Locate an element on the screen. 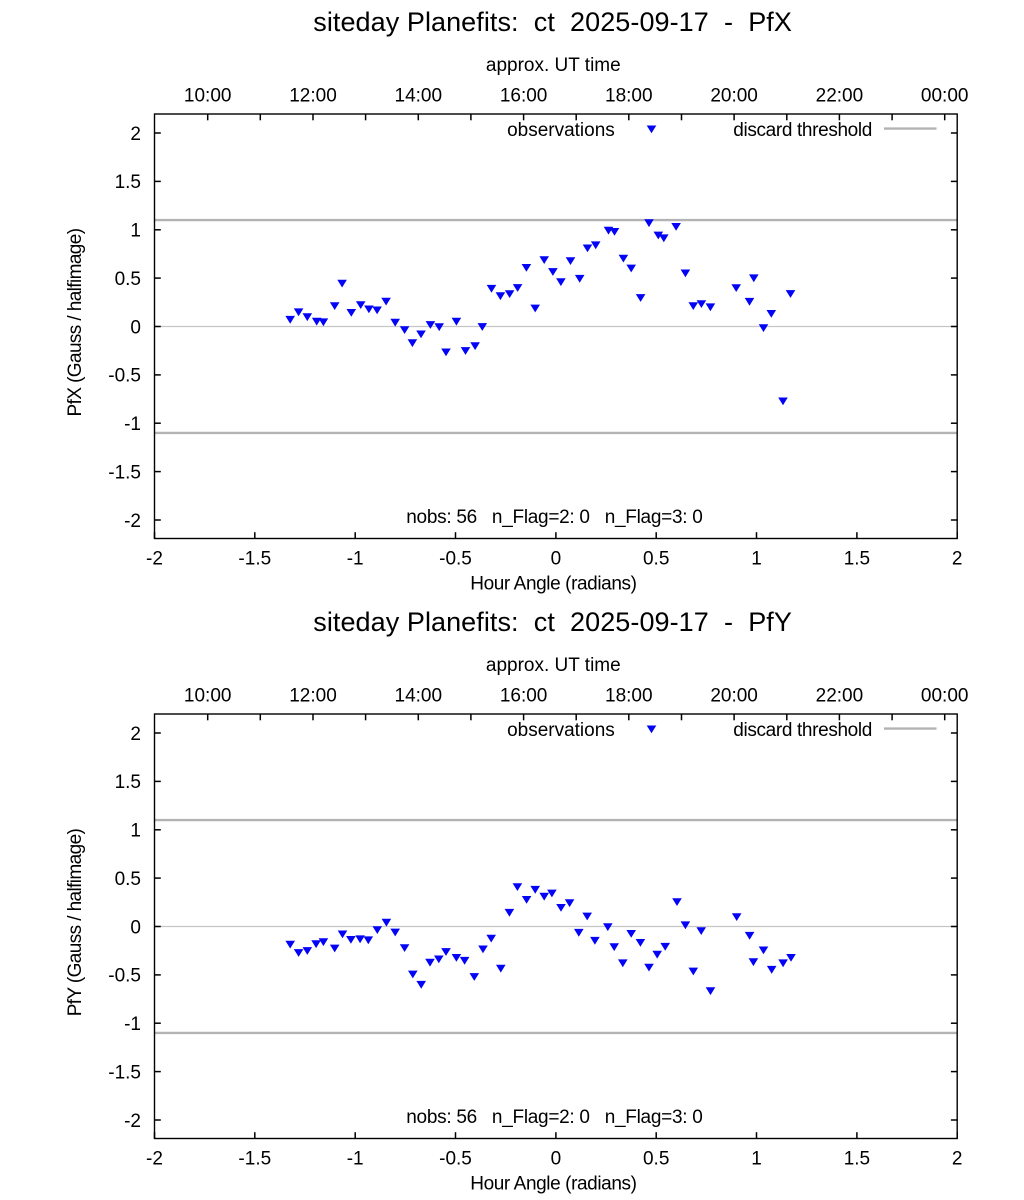  svg-text: PfX (Gauss / halfimage) is located at coordinates (75, 322).